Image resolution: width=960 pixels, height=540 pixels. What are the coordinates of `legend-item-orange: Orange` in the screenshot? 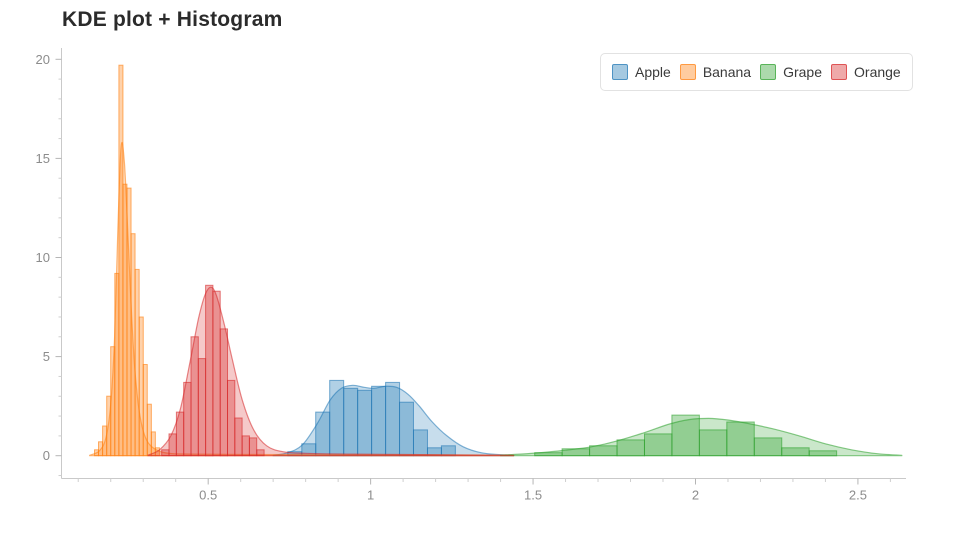 It's located at (866, 72).